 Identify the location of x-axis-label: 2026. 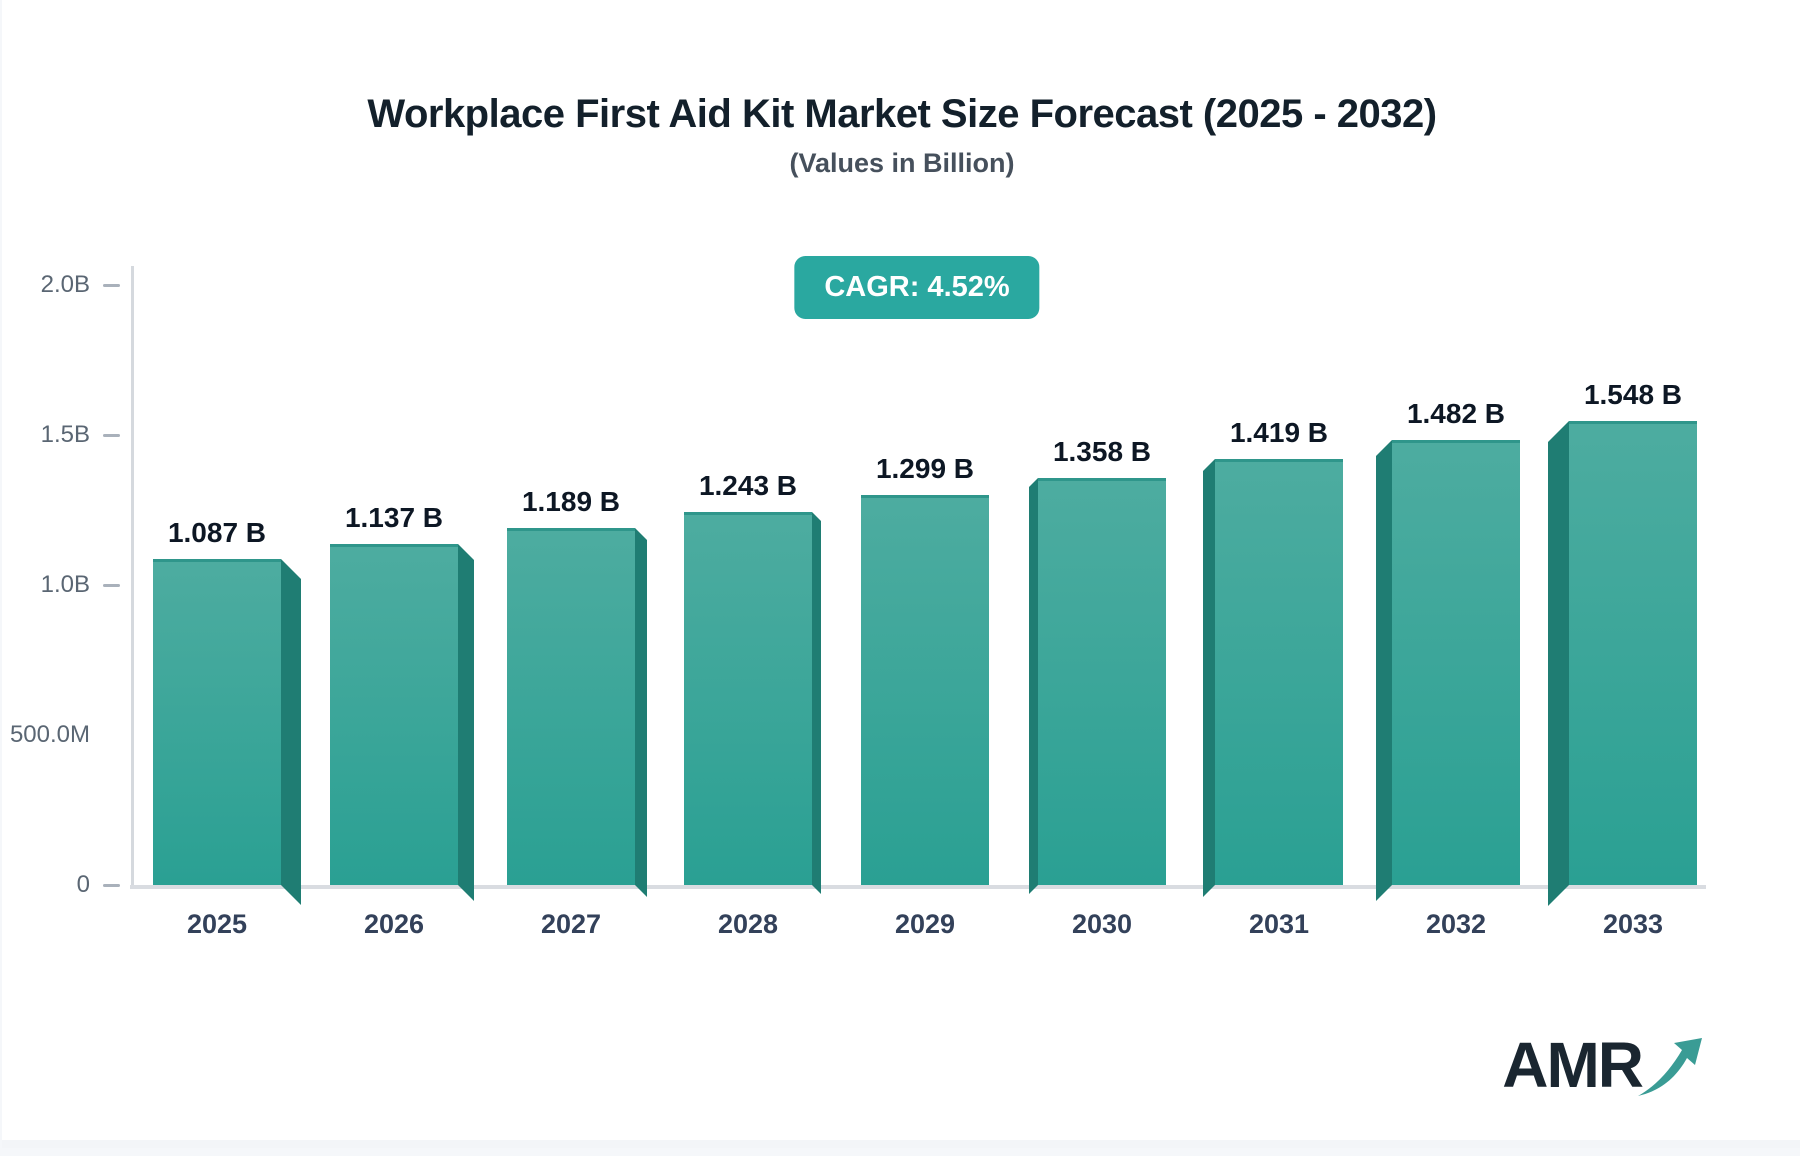
(394, 924).